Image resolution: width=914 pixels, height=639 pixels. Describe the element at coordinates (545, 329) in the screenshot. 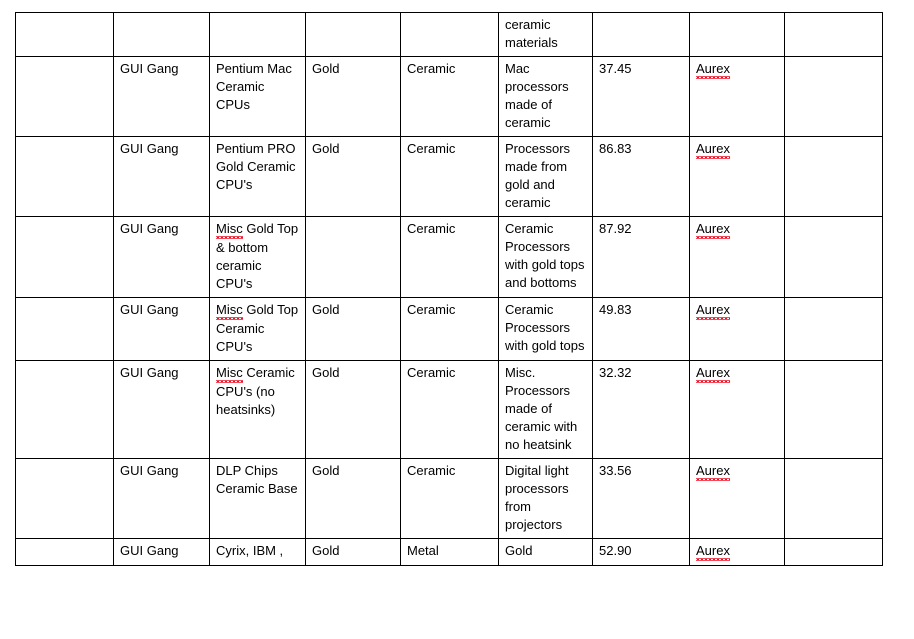

I see `table-cell-description: Ceramic Processors with gold tops` at that location.